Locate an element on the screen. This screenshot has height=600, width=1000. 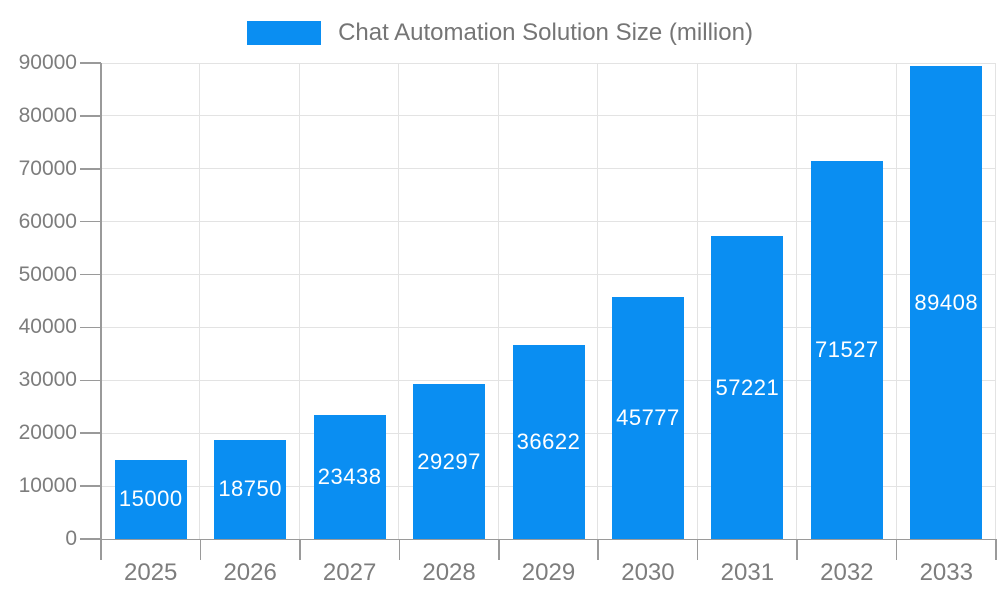
y-axis-line is located at coordinates (101, 301).